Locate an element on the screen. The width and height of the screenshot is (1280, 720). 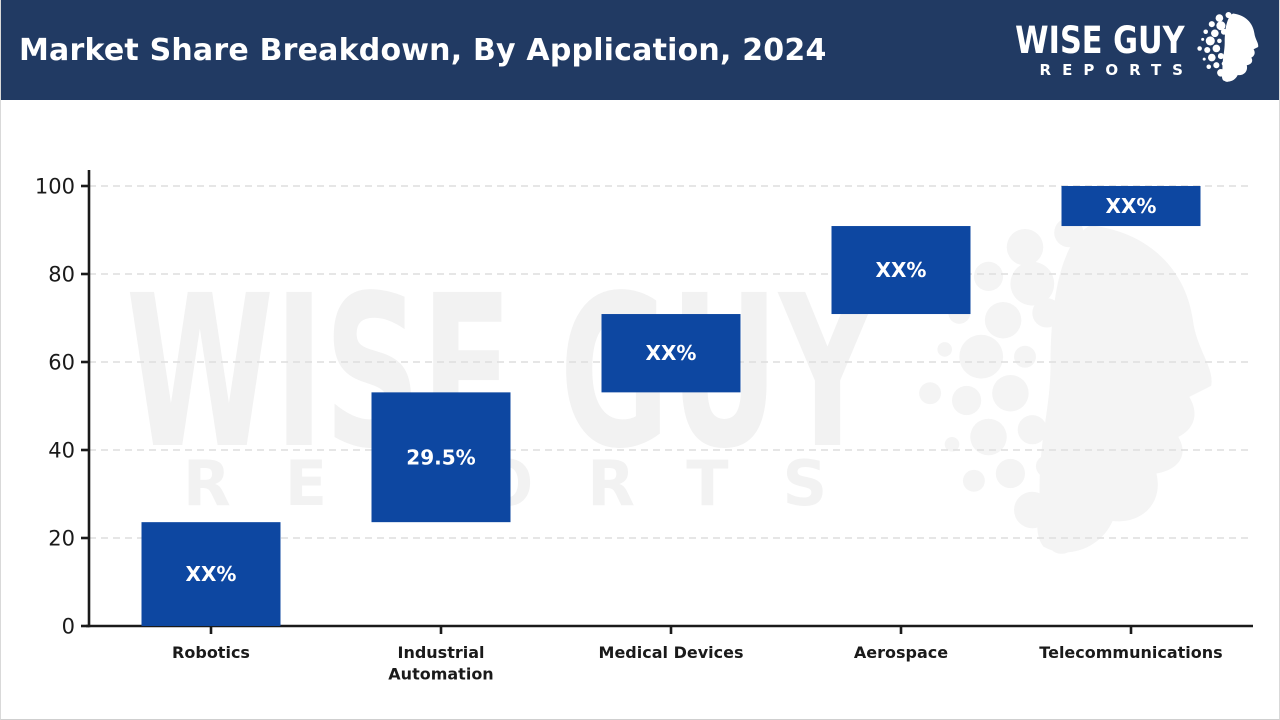
y-tick-label: 80 is located at coordinates (61, 275).